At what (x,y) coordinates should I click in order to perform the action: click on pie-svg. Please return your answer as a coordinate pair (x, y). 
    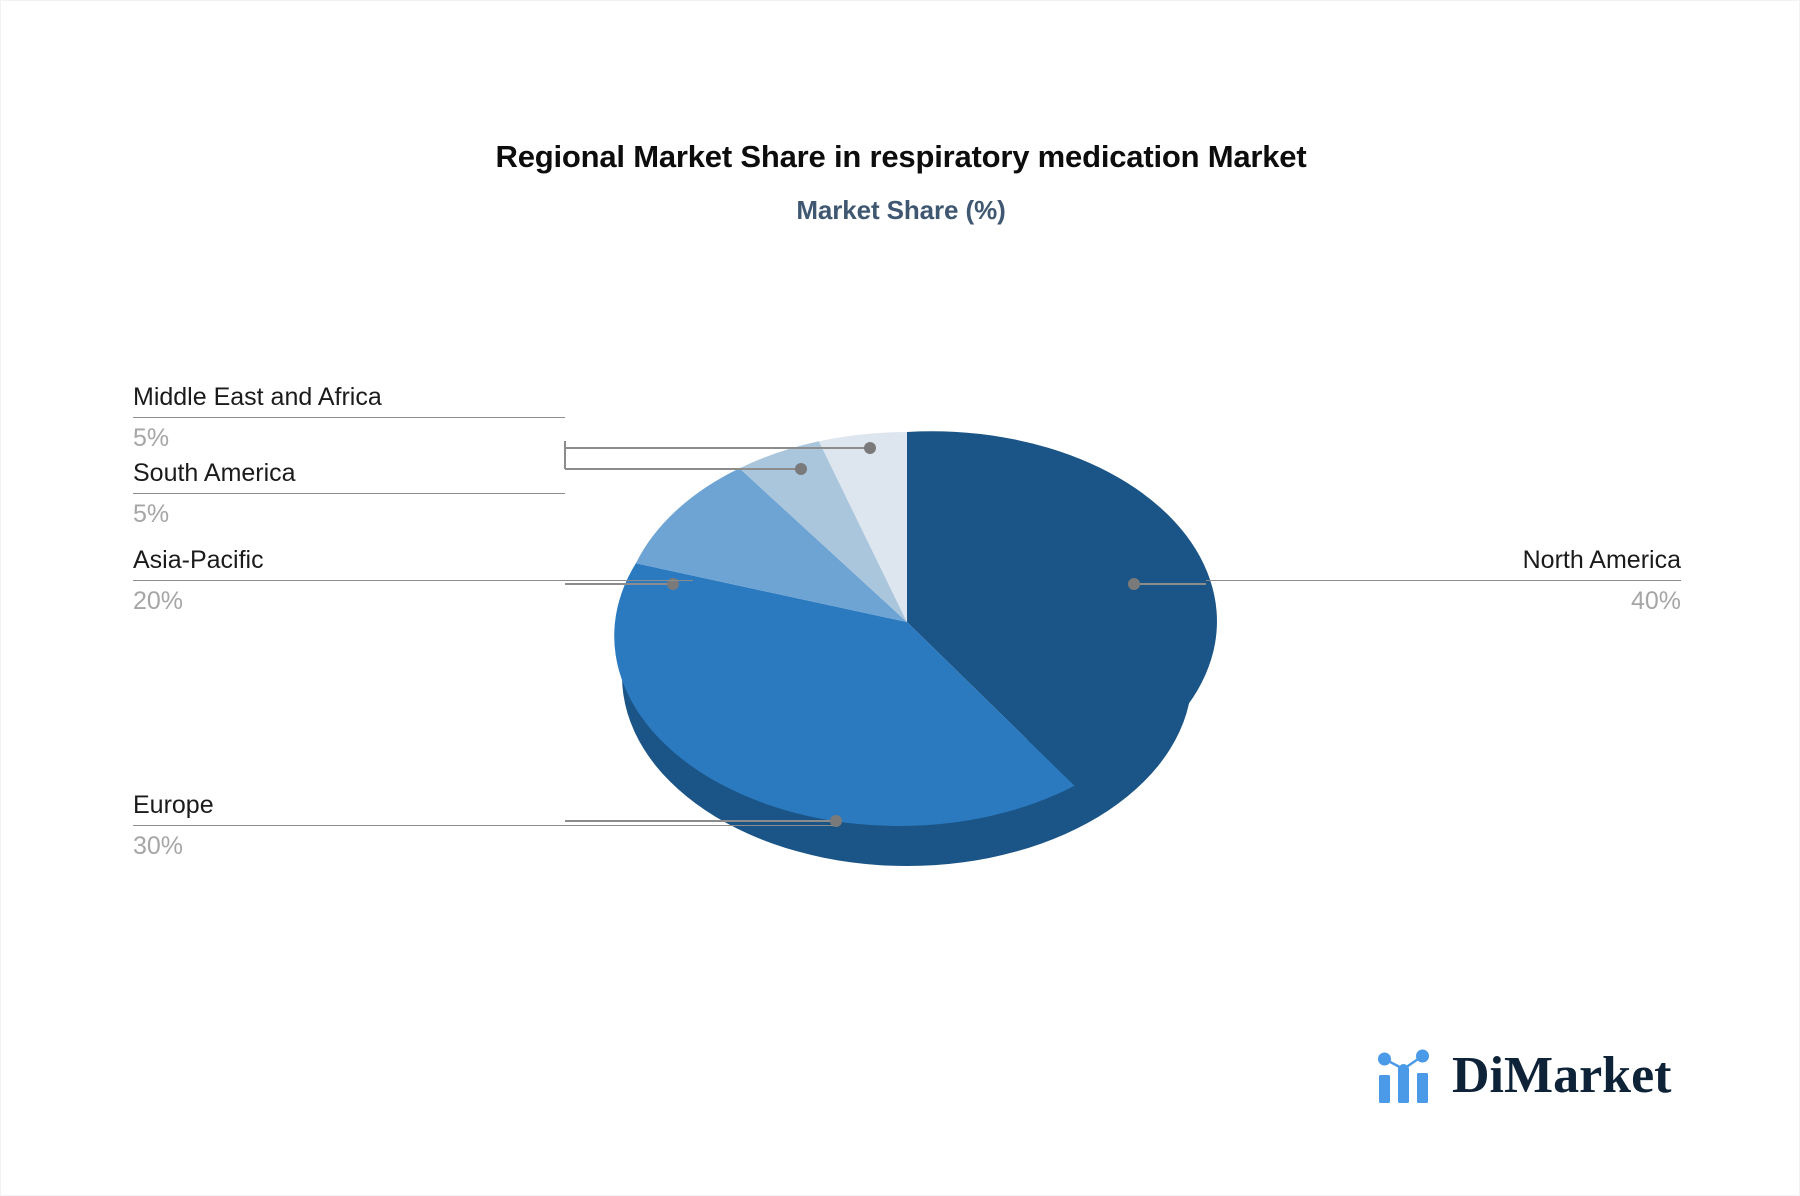
    Looking at the image, I should click on (915, 648).